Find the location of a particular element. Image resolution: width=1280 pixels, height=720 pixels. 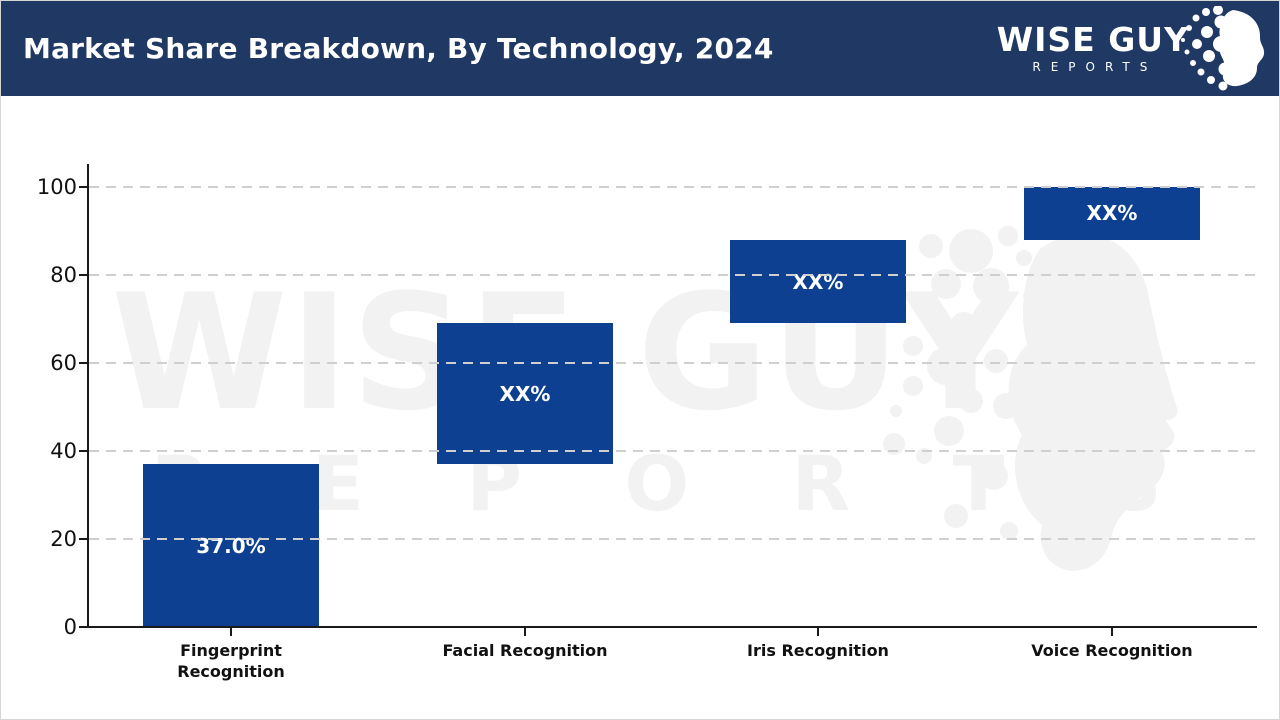

x-tick-label-line: Facial Recognition is located at coordinates (525, 650).